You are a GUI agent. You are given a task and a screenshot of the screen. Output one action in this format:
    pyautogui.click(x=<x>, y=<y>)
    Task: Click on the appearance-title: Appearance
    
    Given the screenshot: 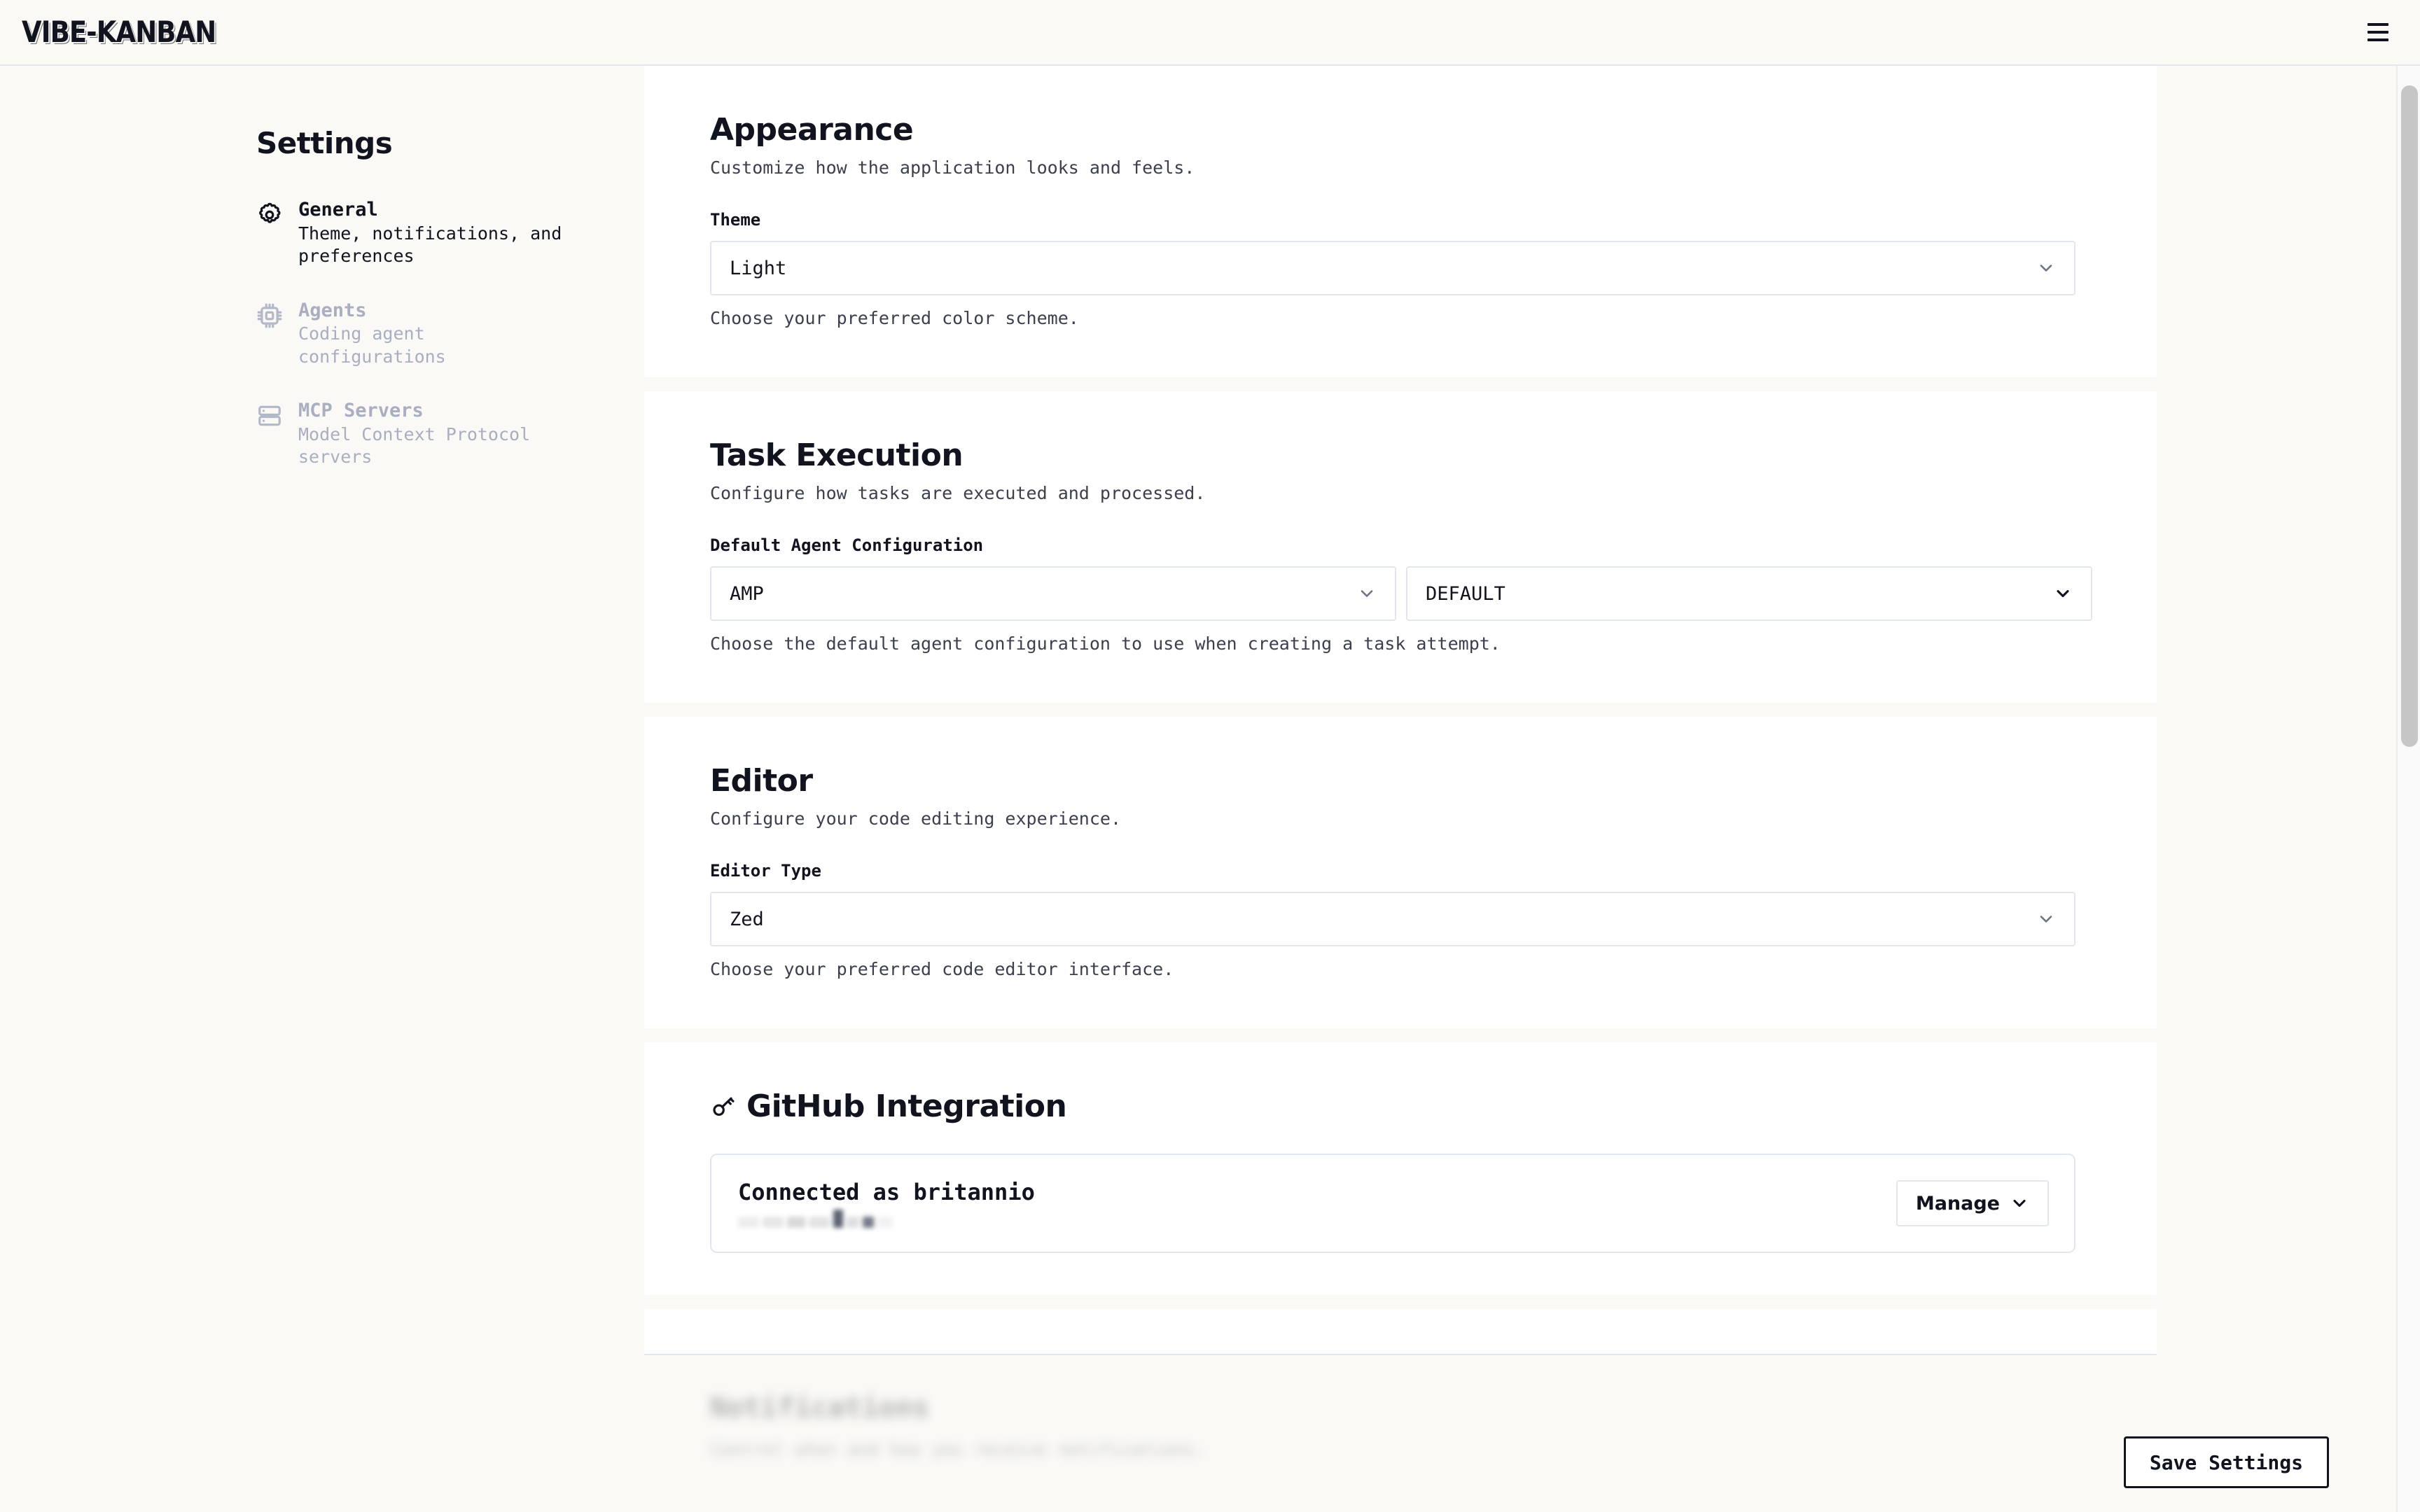 What is the action you would take?
    pyautogui.click(x=812, y=130)
    